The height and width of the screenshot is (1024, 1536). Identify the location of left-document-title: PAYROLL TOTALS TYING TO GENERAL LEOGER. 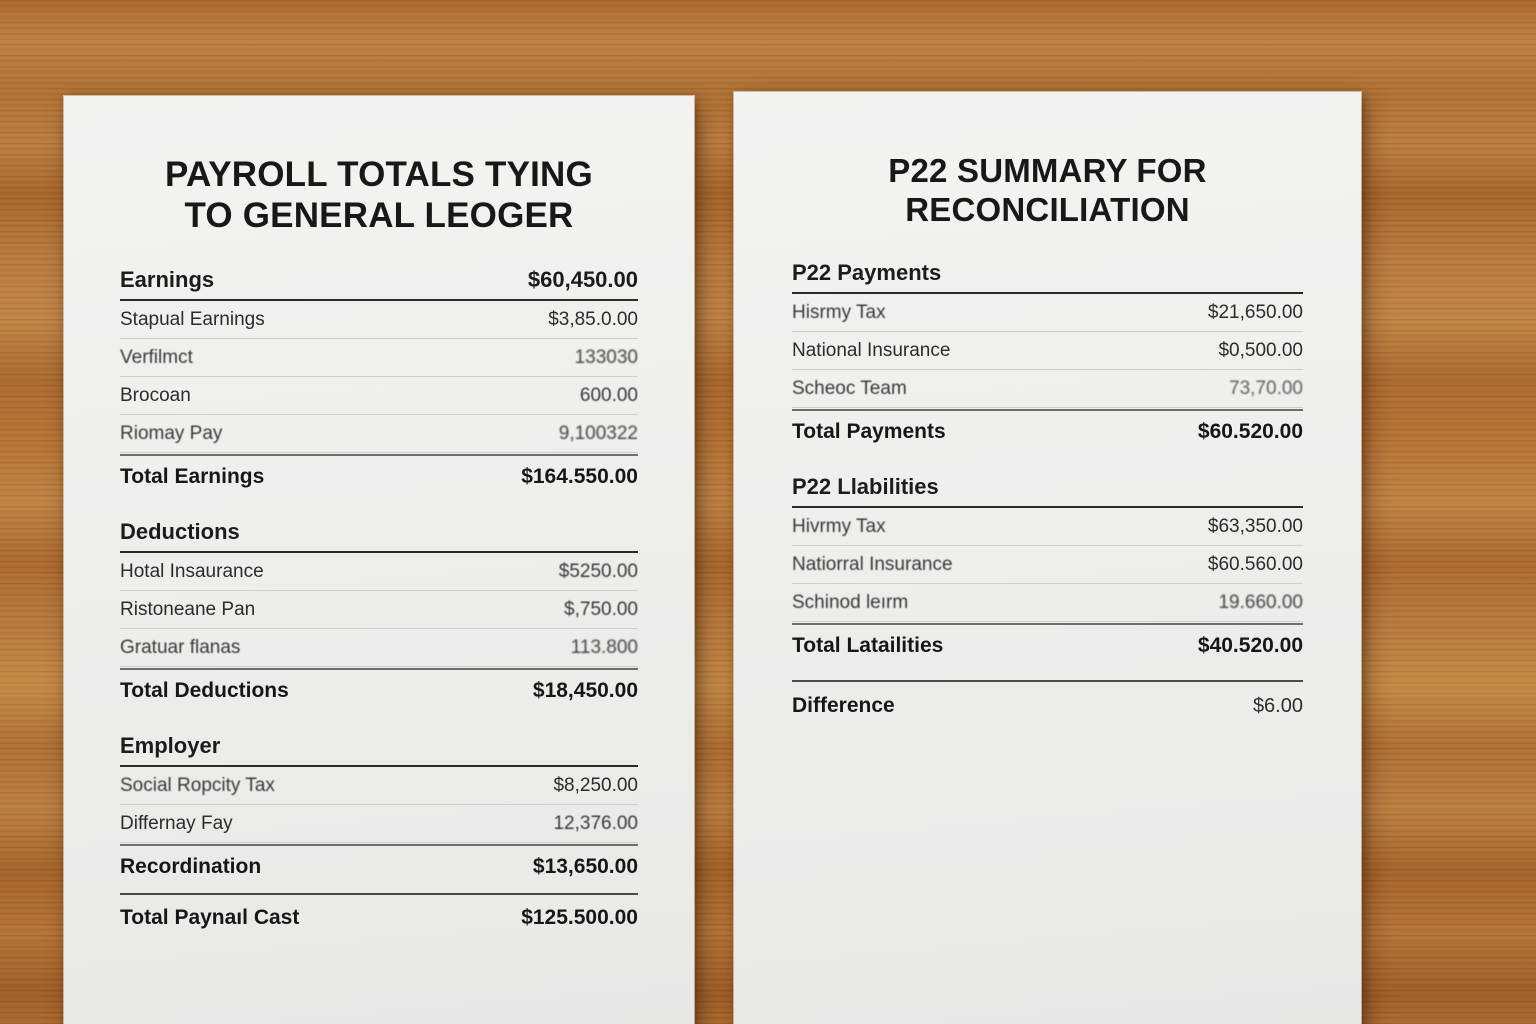
(379, 166).